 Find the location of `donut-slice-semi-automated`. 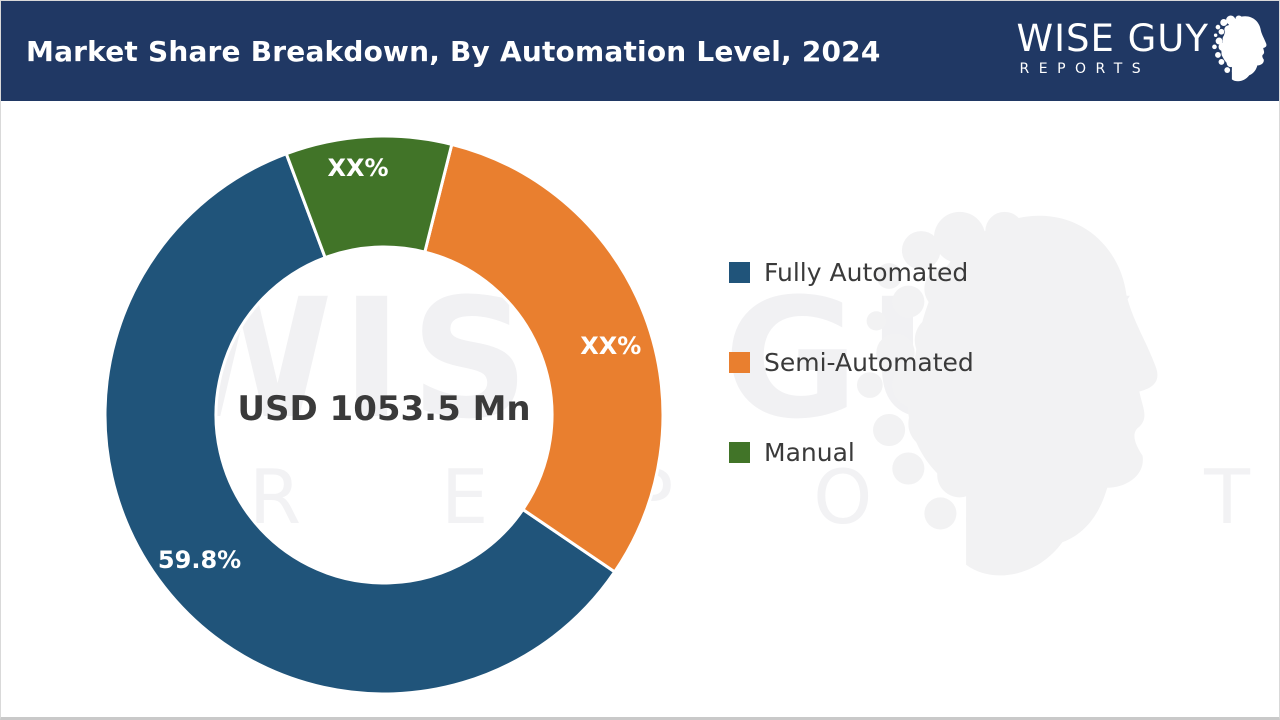

donut-slice-semi-automated is located at coordinates (544, 358).